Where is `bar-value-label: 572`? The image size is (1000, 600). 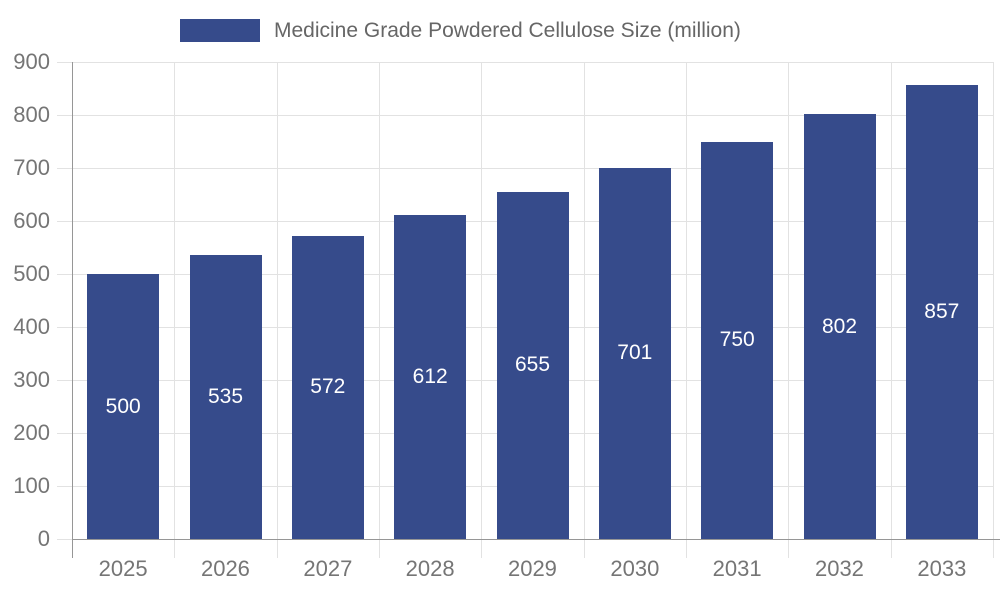 bar-value-label: 572 is located at coordinates (328, 387).